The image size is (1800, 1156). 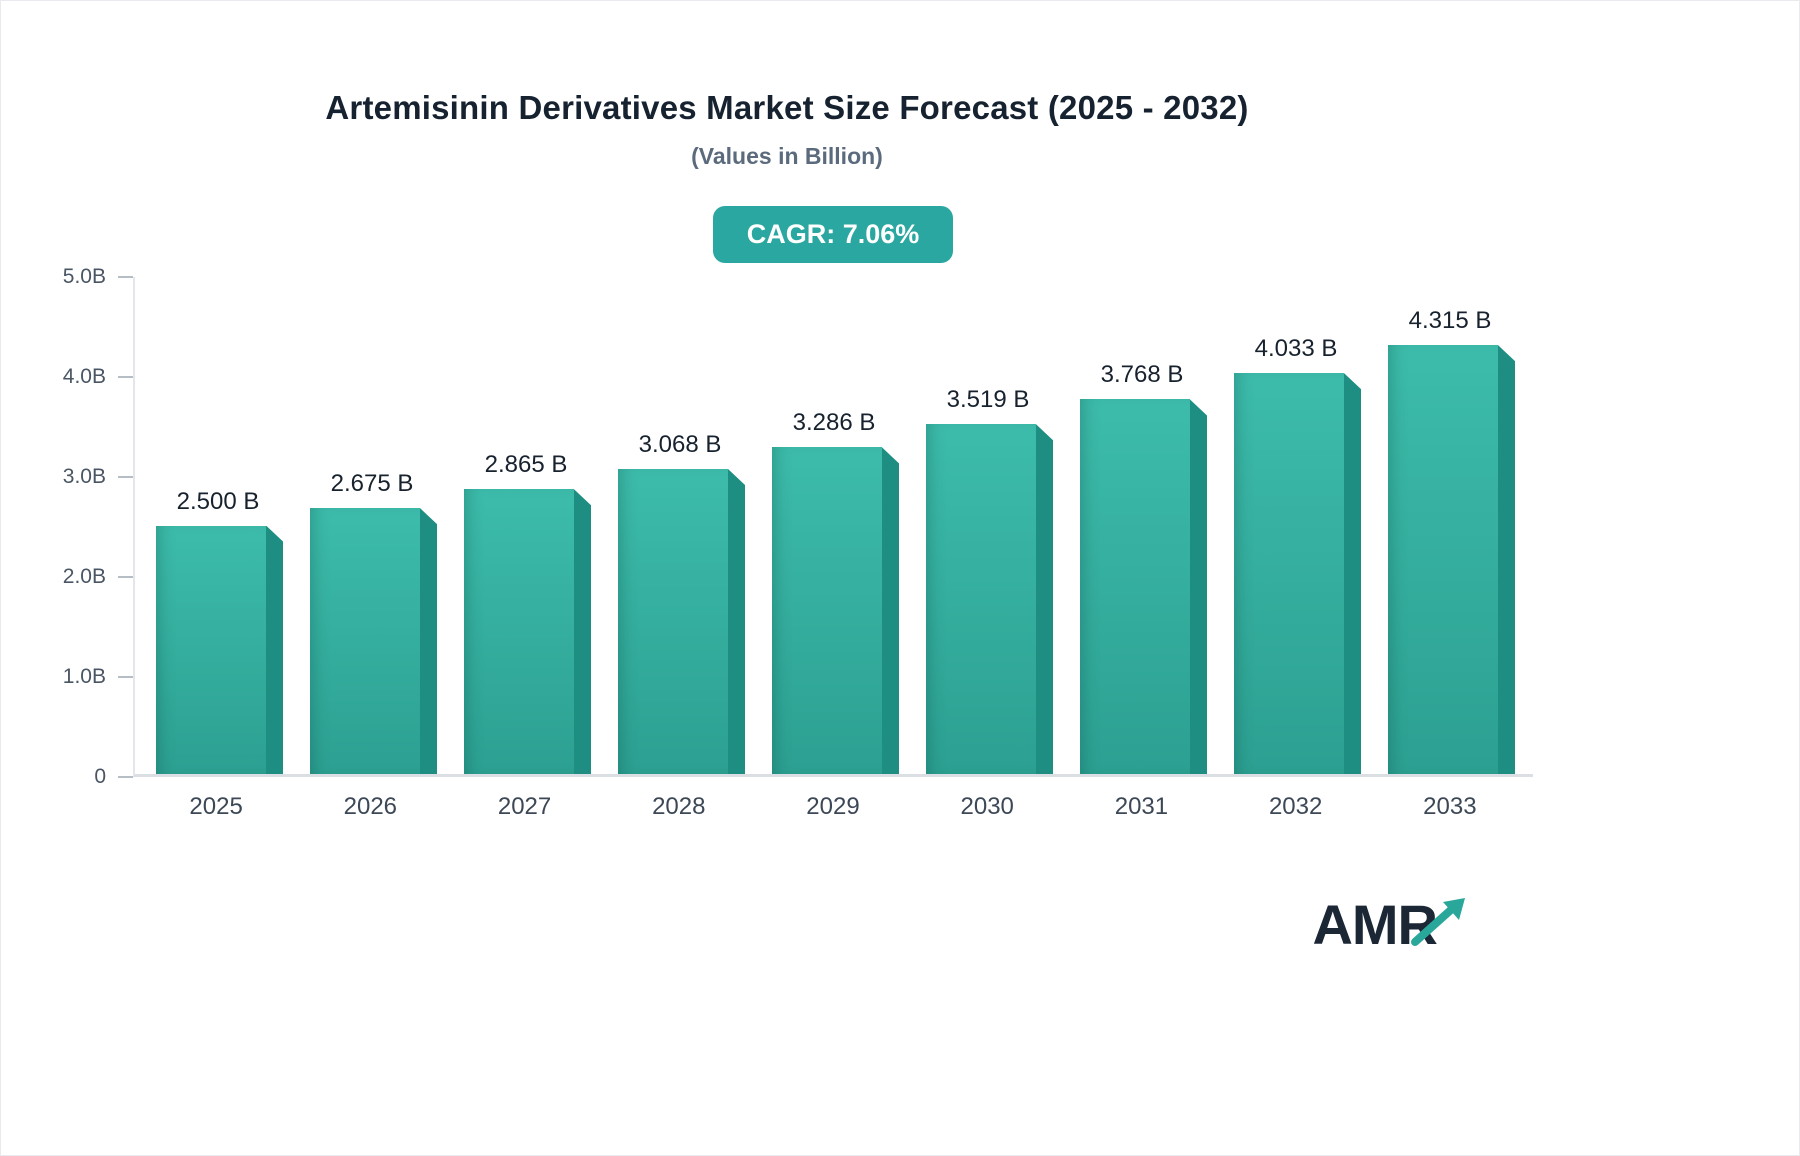 I want to click on amr-logo-text: AMR, so click(x=1375, y=924).